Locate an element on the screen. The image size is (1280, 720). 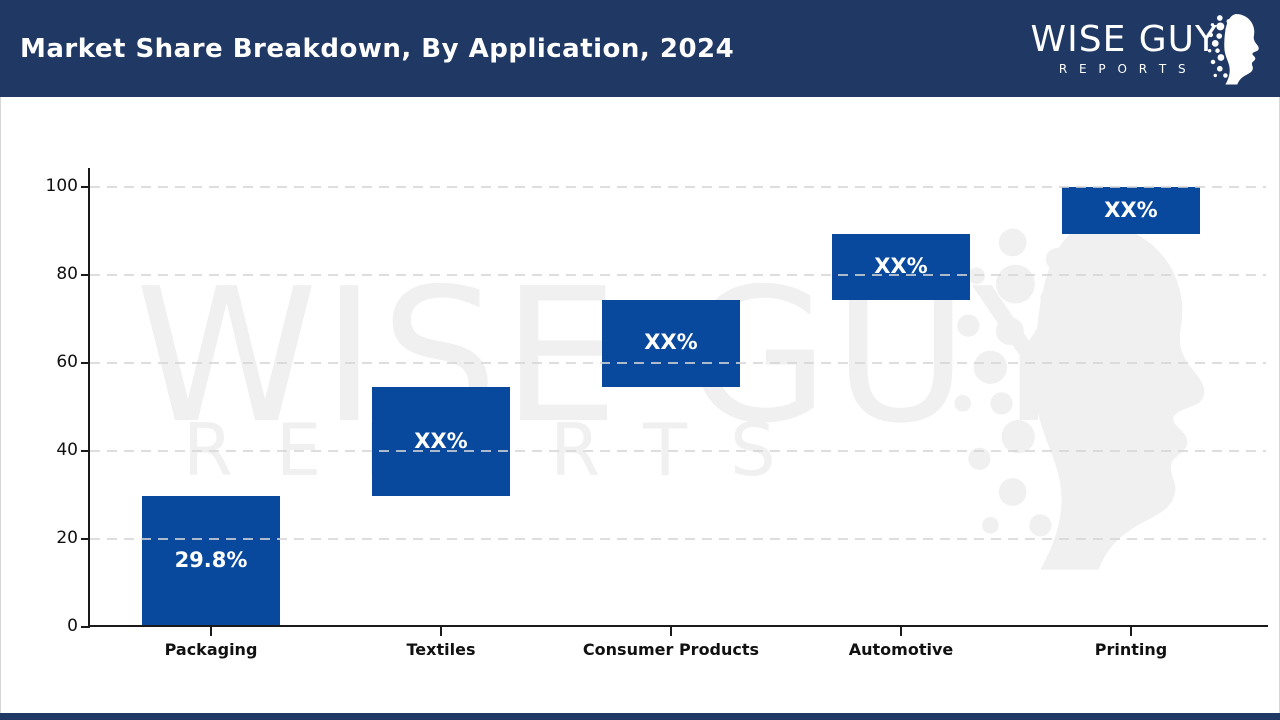
bar-packaging is located at coordinates (211, 561).